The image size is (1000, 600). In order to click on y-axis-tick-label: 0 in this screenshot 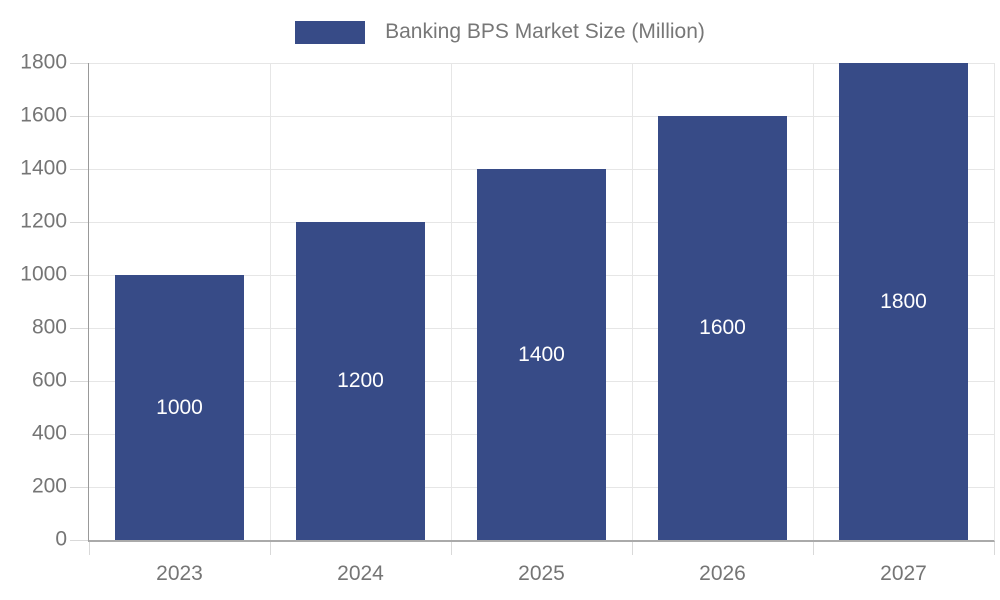, I will do `click(61, 539)`.